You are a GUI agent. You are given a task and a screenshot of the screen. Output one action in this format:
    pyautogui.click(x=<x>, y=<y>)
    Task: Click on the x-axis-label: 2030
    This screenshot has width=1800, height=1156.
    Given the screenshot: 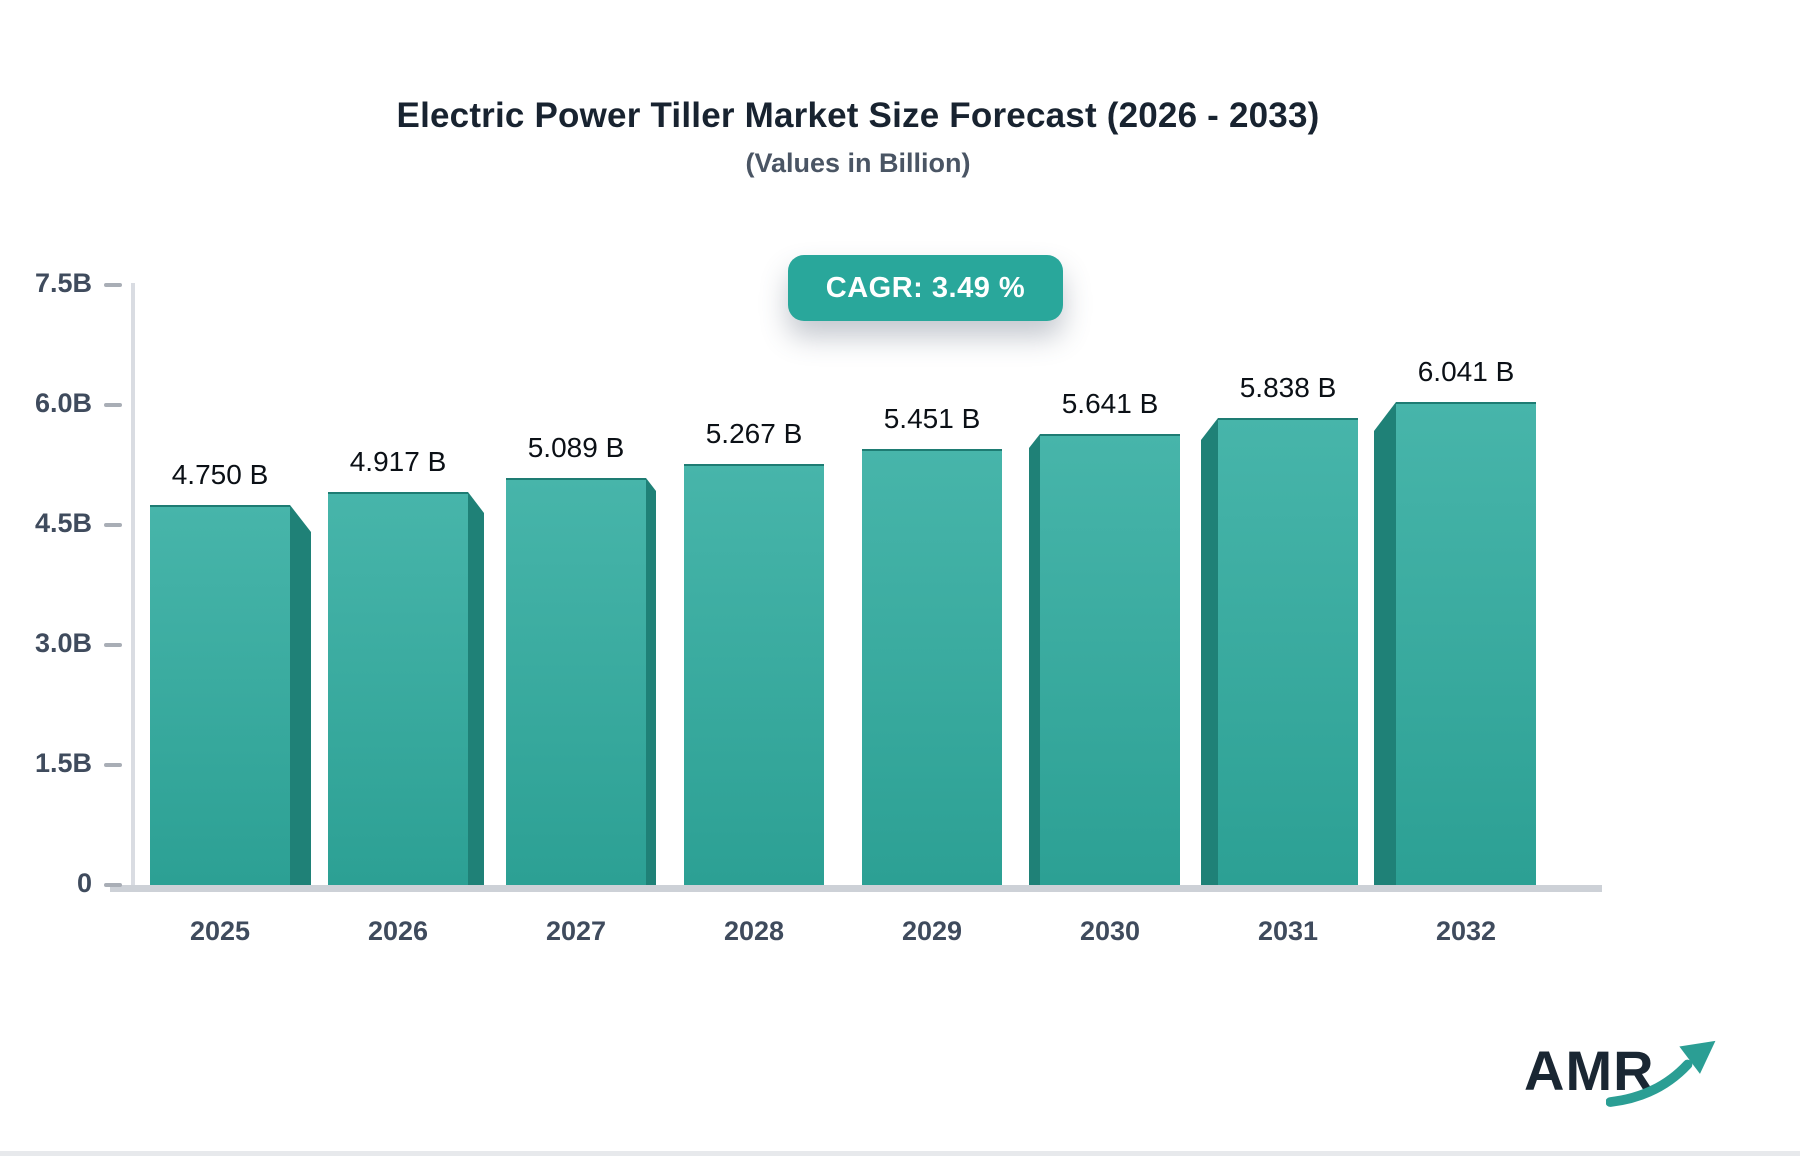 What is the action you would take?
    pyautogui.click(x=1110, y=931)
    